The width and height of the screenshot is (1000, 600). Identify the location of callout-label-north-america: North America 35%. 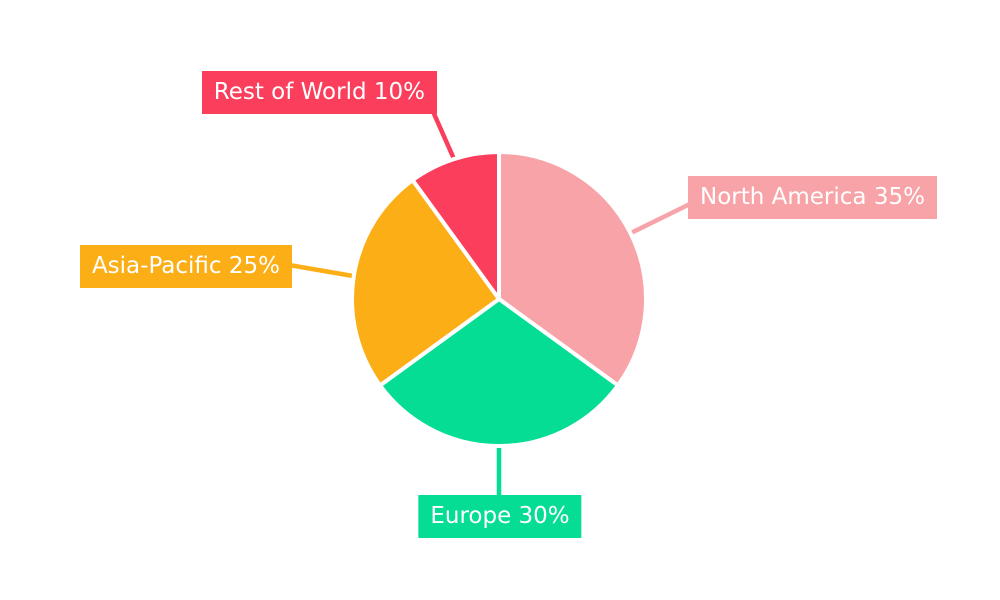
(812, 197).